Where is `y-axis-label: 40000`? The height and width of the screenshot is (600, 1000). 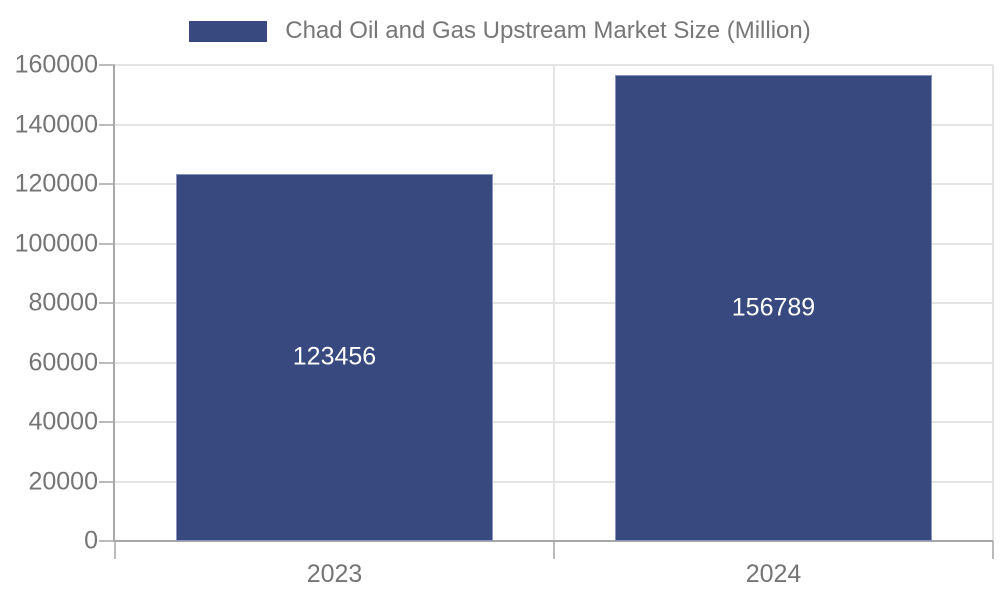 y-axis-label: 40000 is located at coordinates (63, 421).